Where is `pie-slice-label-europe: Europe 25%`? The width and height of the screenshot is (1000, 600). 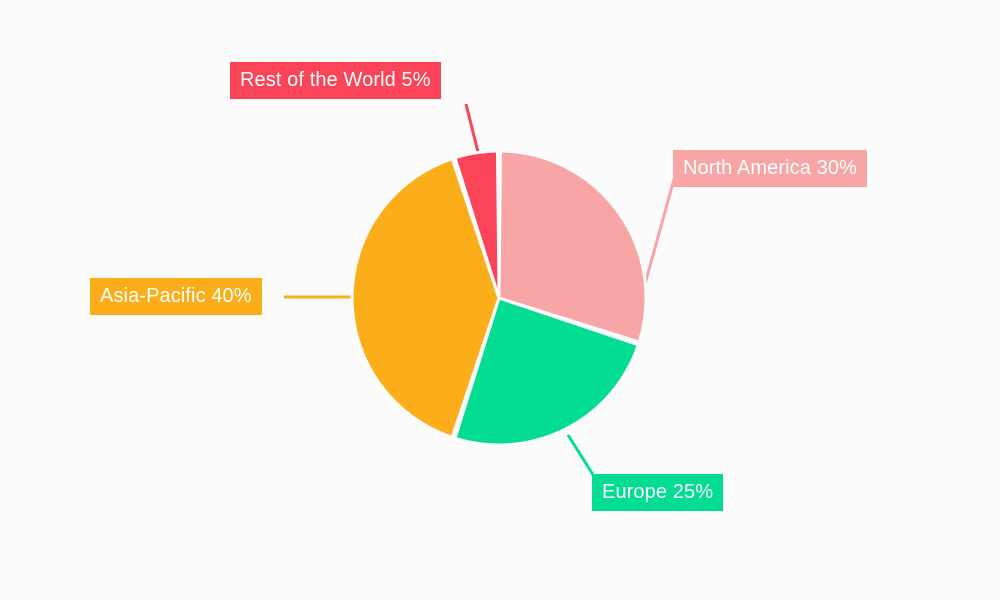
pie-slice-label-europe: Europe 25% is located at coordinates (658, 492).